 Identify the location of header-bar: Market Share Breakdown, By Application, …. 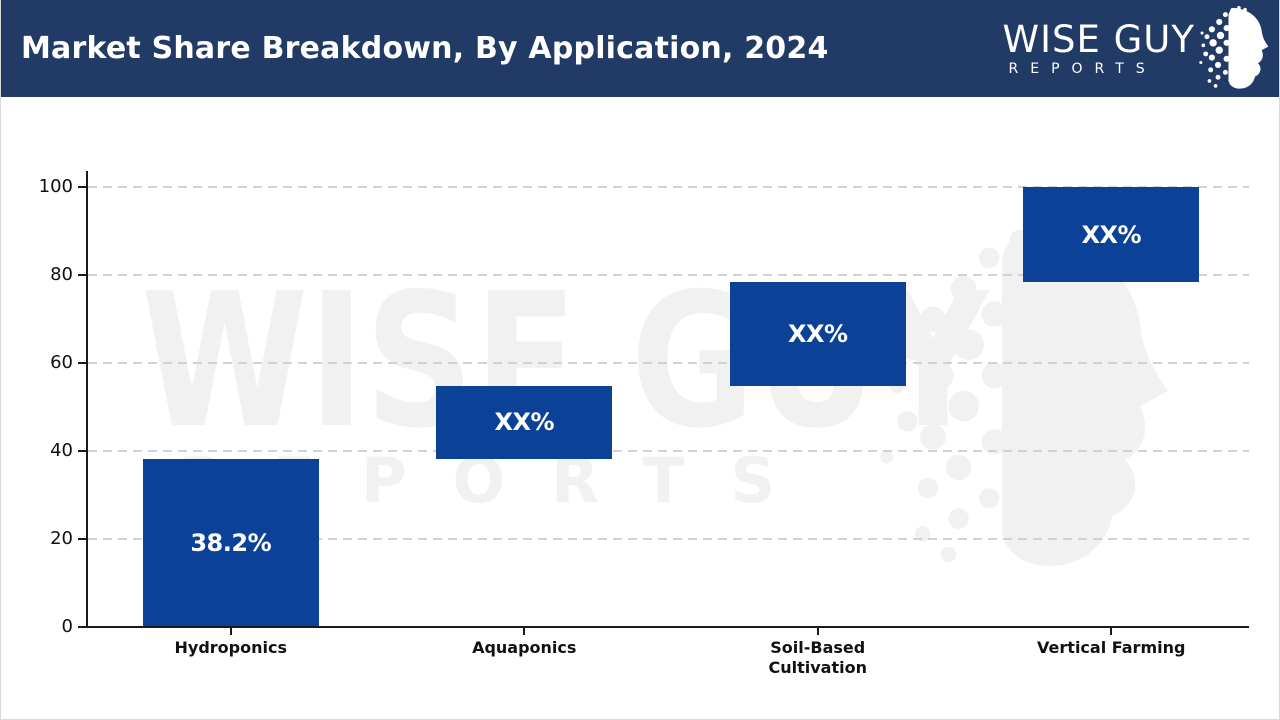
(640, 48).